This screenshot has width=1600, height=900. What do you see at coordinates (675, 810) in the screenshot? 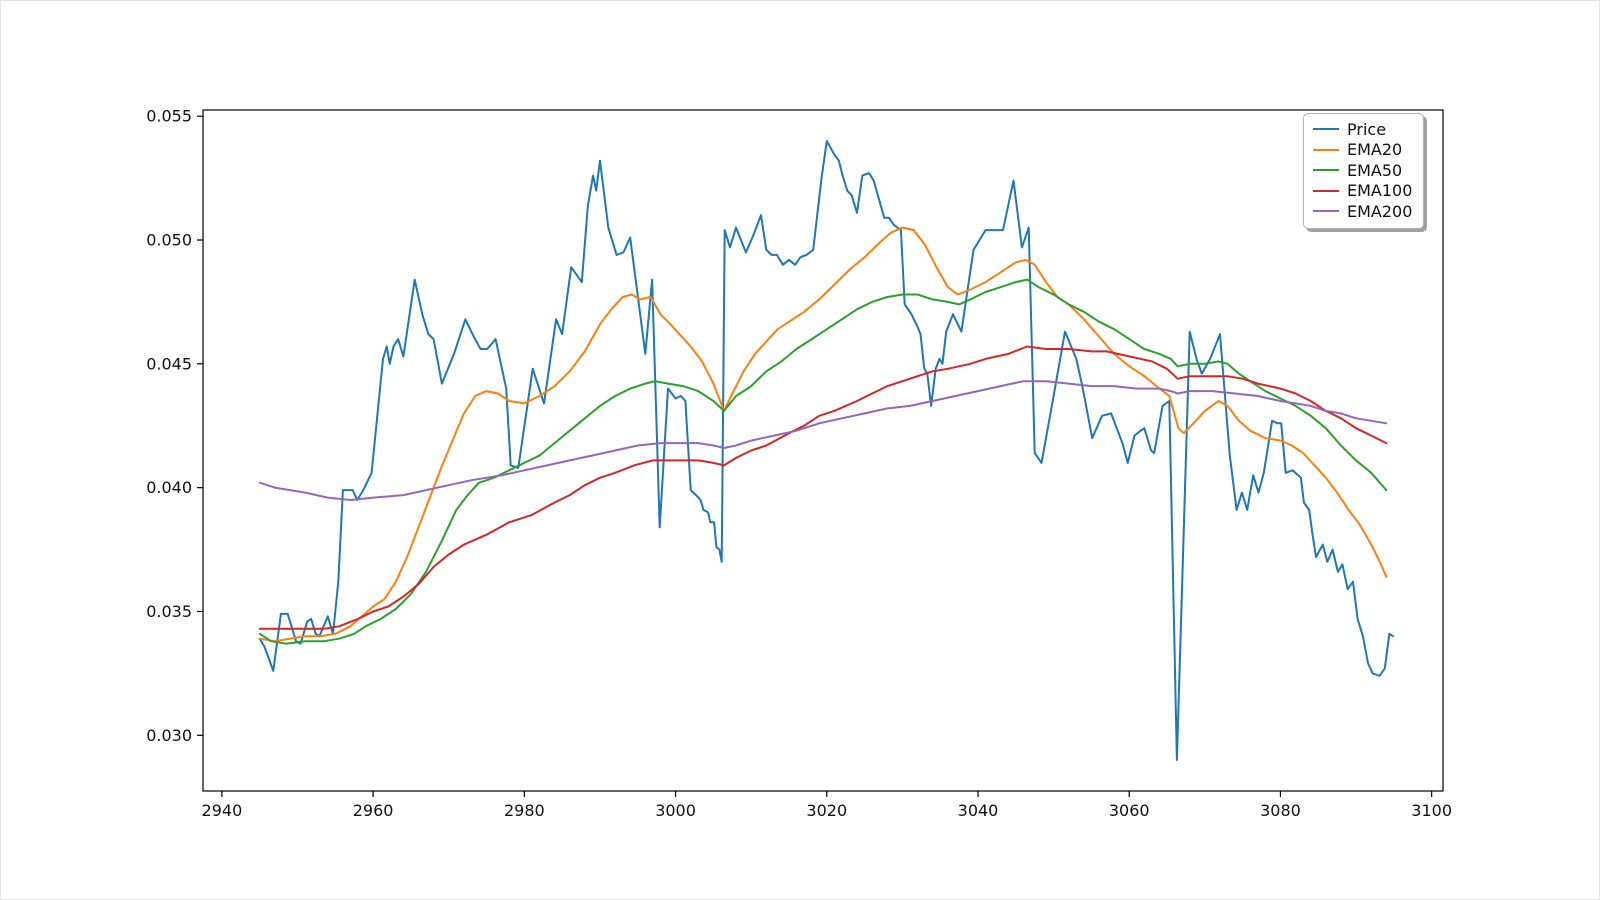
I see `x-tick-label: 3000` at bounding box center [675, 810].